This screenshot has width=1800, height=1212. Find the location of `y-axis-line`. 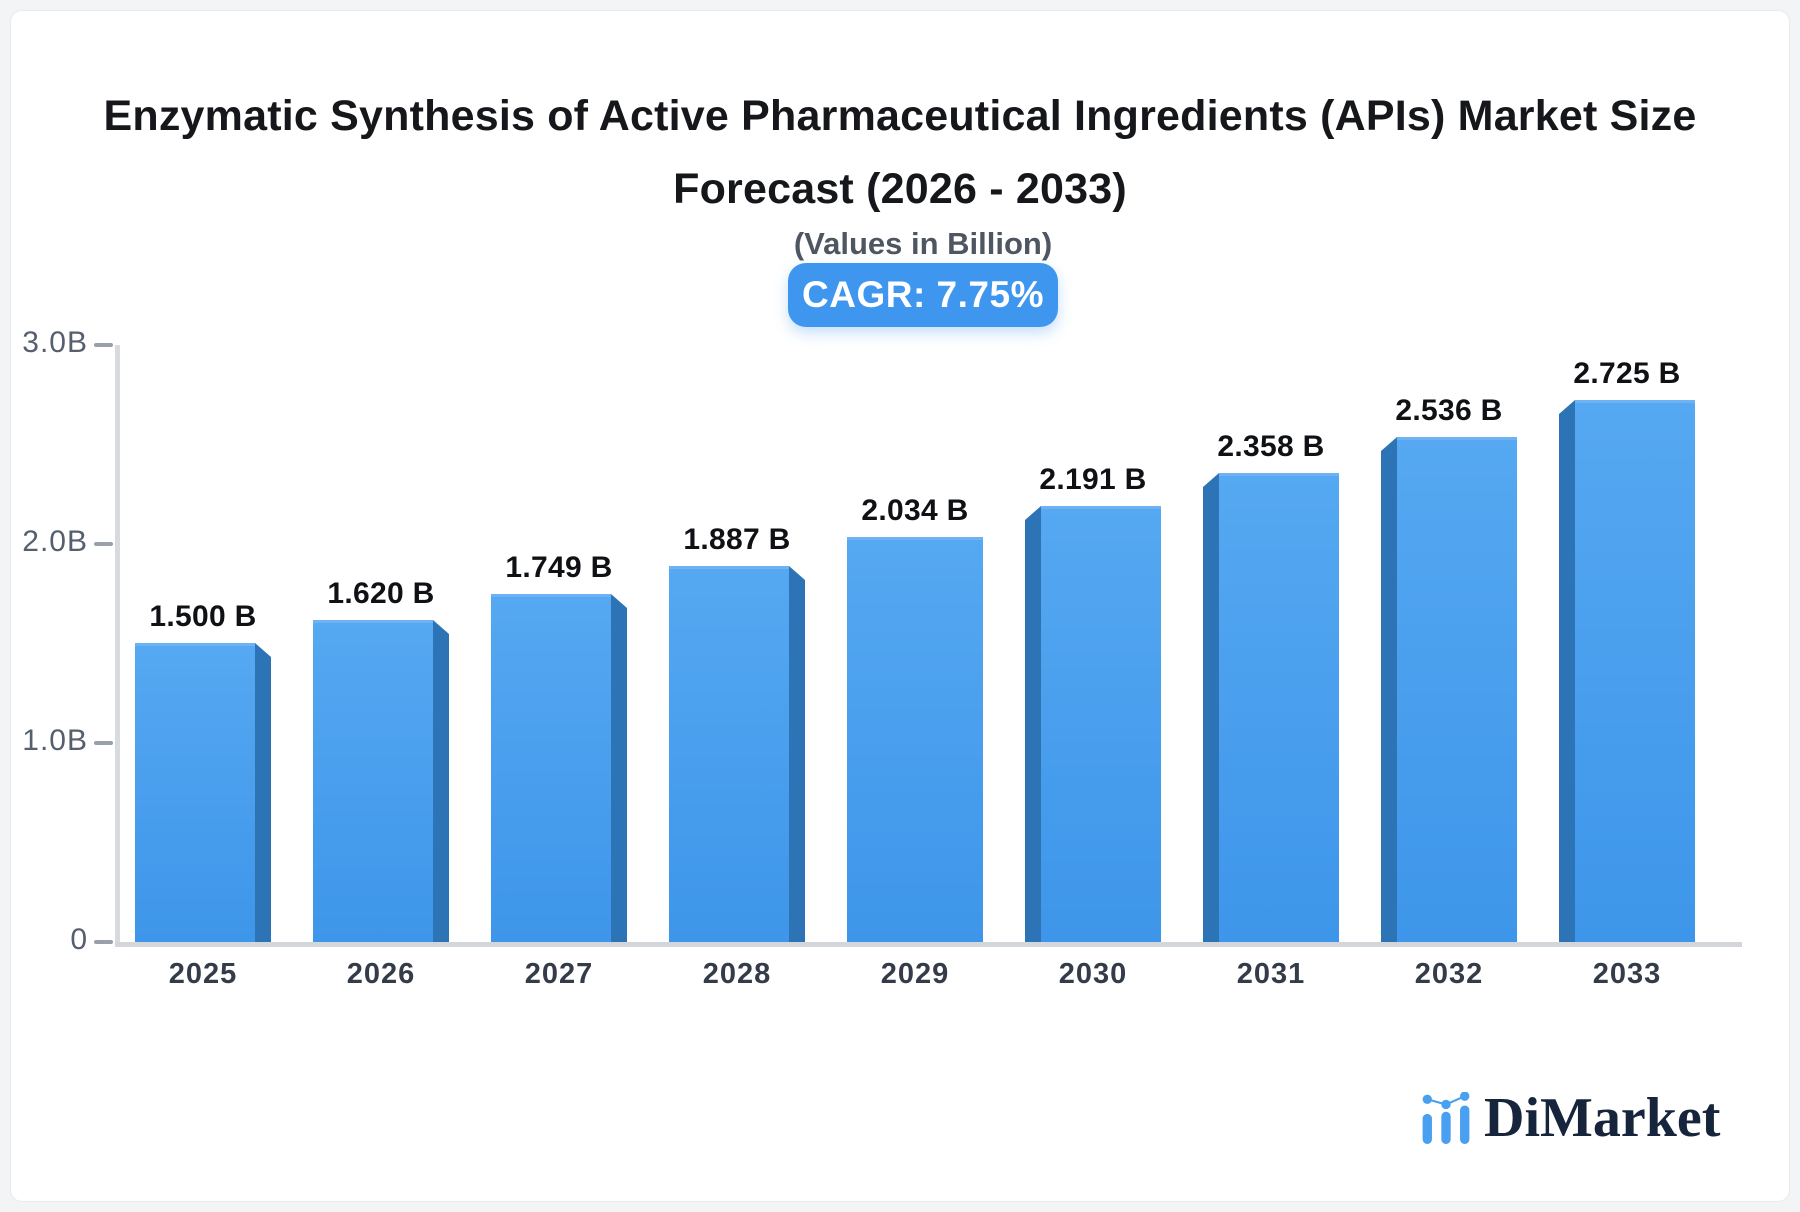

y-axis-line is located at coordinates (117, 645).